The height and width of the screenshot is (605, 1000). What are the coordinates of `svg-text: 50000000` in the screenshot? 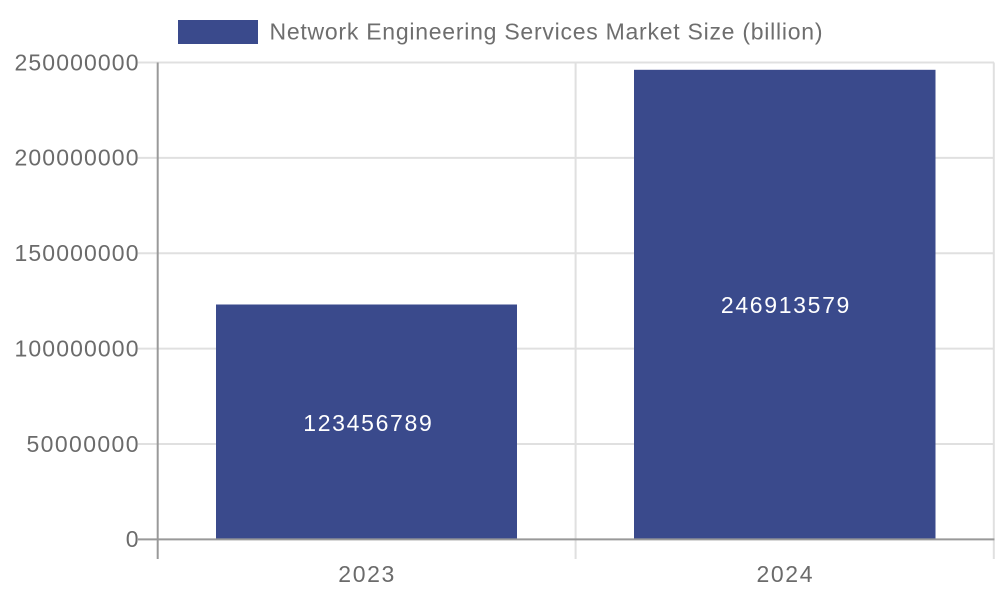 It's located at (83, 444).